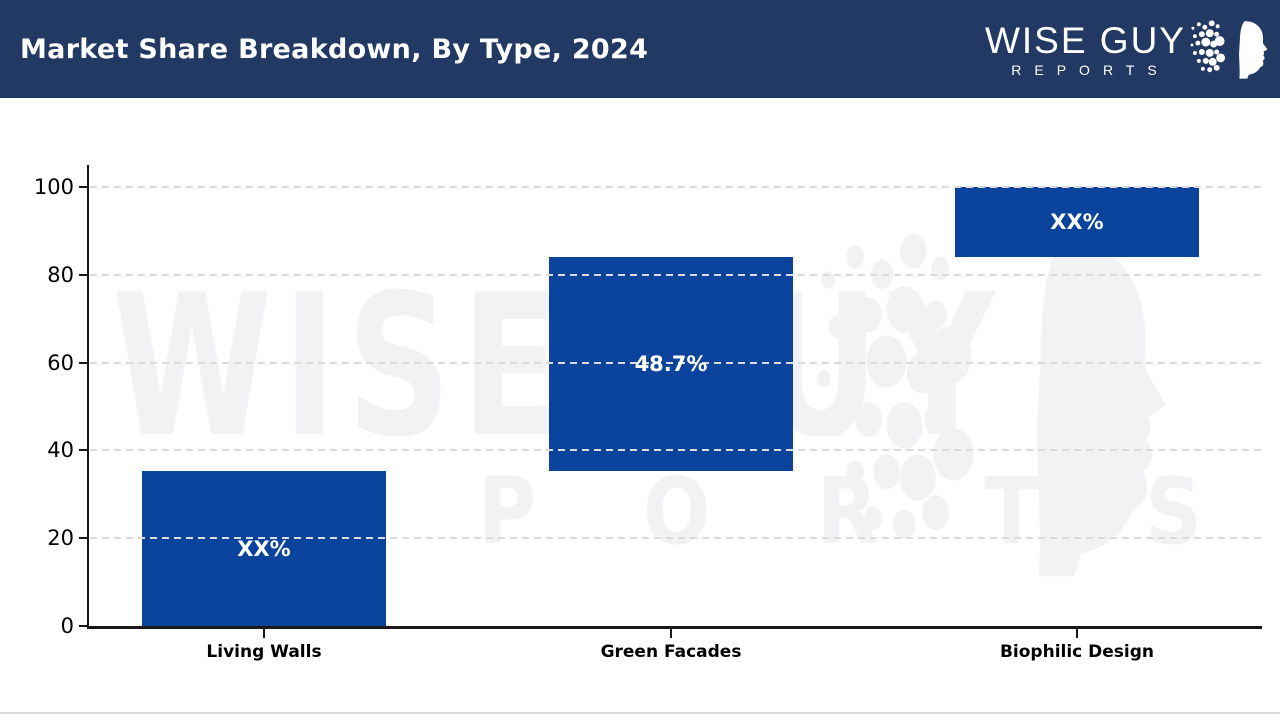  What do you see at coordinates (264, 652) in the screenshot?
I see `x-category-label: Living Walls` at bounding box center [264, 652].